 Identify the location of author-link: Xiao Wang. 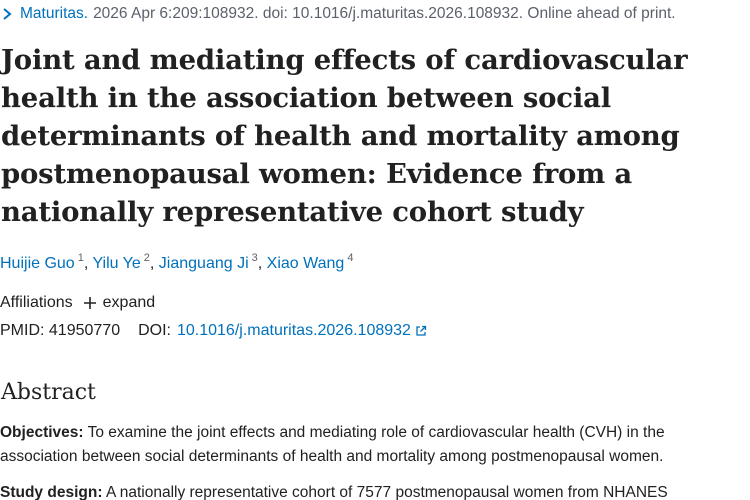
(305, 263).